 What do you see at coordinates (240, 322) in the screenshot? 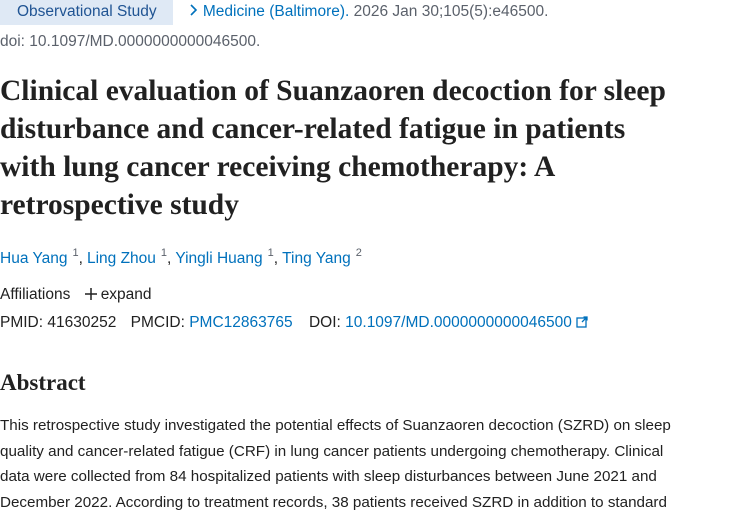
I see `pmcid-link: PMC12863765` at bounding box center [240, 322].